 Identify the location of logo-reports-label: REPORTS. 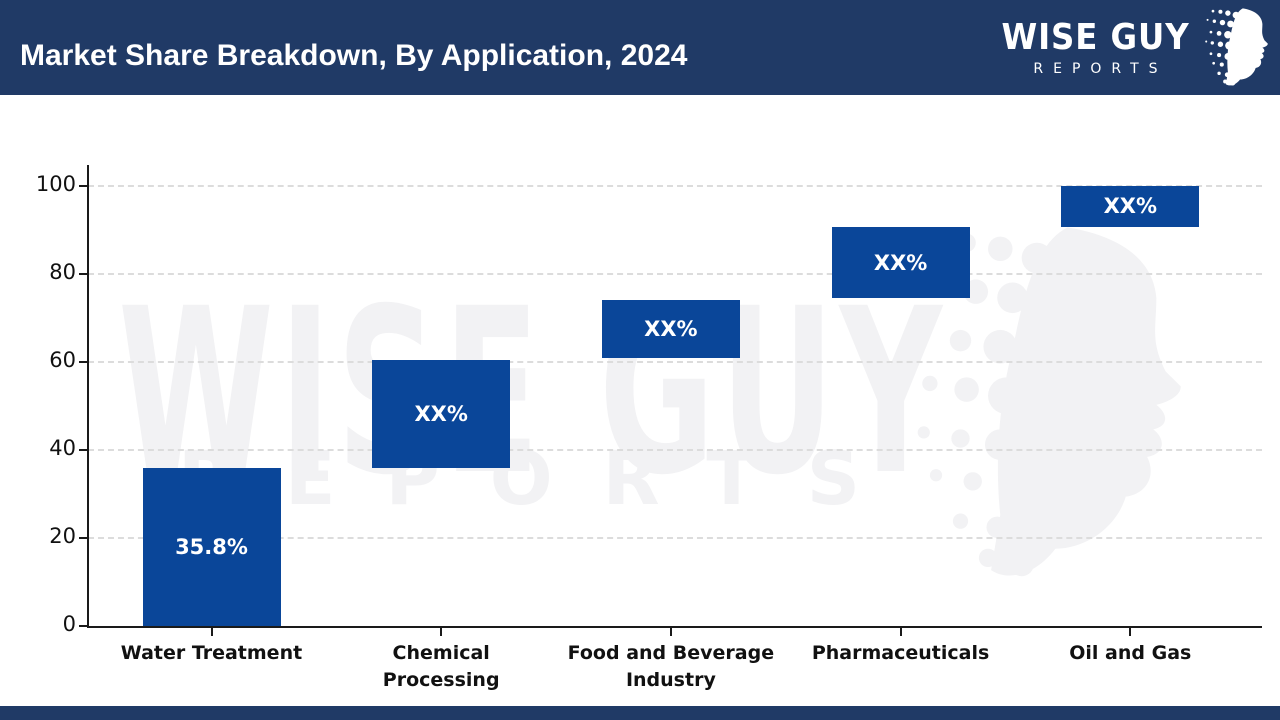
(1100, 69).